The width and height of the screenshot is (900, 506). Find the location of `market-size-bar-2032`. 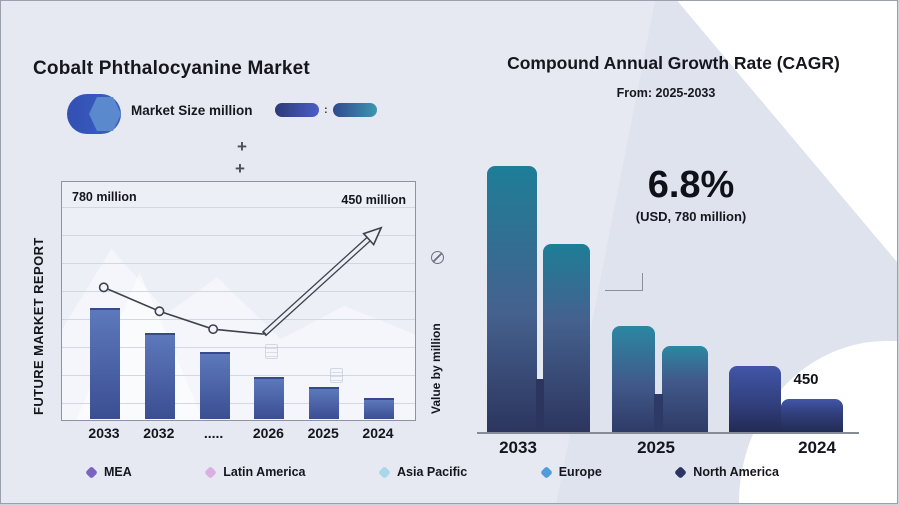

market-size-bar-2032 is located at coordinates (159, 376).